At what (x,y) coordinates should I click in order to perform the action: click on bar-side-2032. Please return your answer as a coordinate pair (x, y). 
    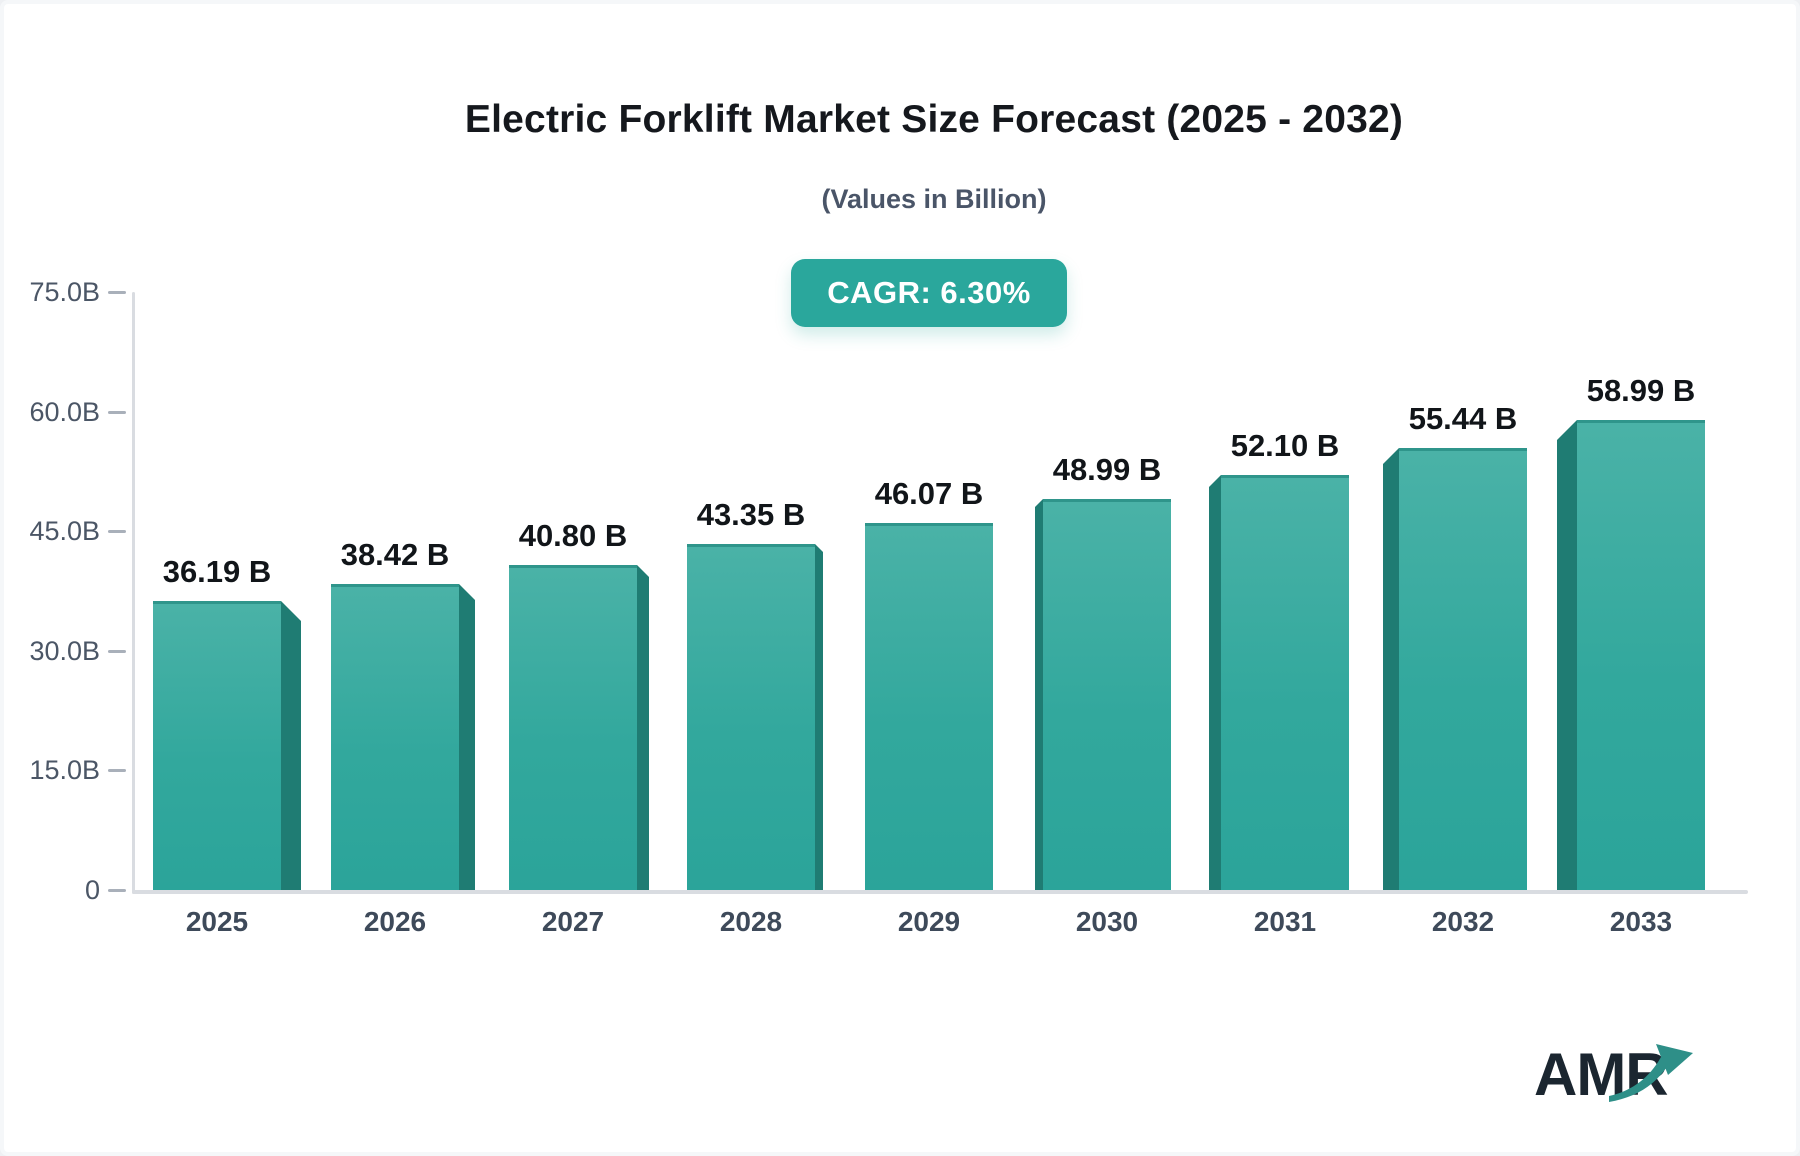
    Looking at the image, I should click on (1391, 669).